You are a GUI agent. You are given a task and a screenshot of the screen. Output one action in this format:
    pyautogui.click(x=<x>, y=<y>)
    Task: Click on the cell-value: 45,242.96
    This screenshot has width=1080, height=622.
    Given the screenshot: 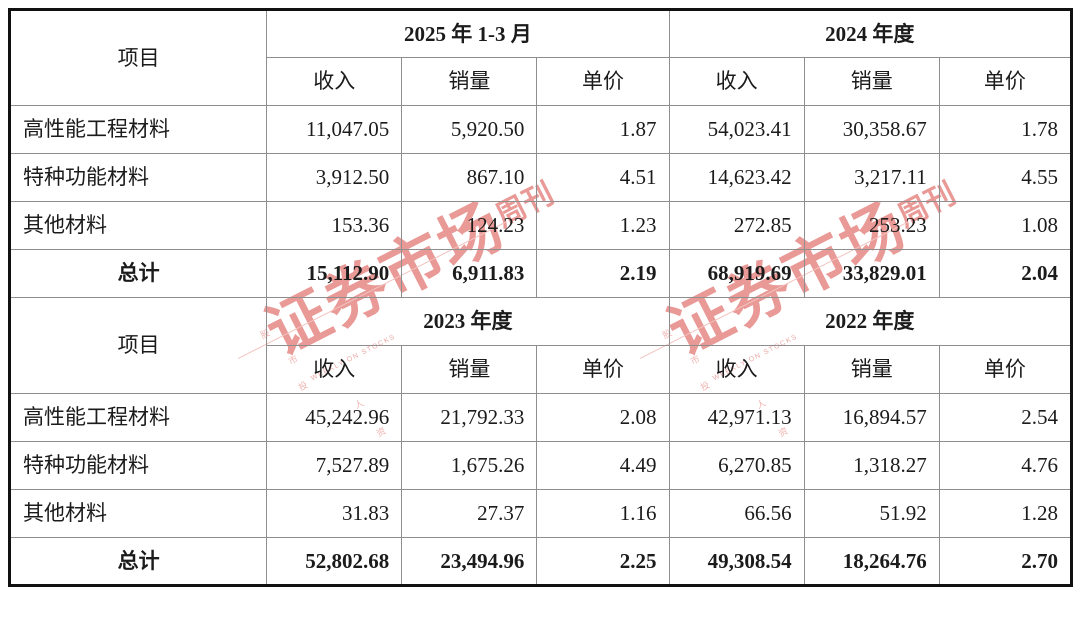 What is the action you would take?
    pyautogui.click(x=334, y=417)
    